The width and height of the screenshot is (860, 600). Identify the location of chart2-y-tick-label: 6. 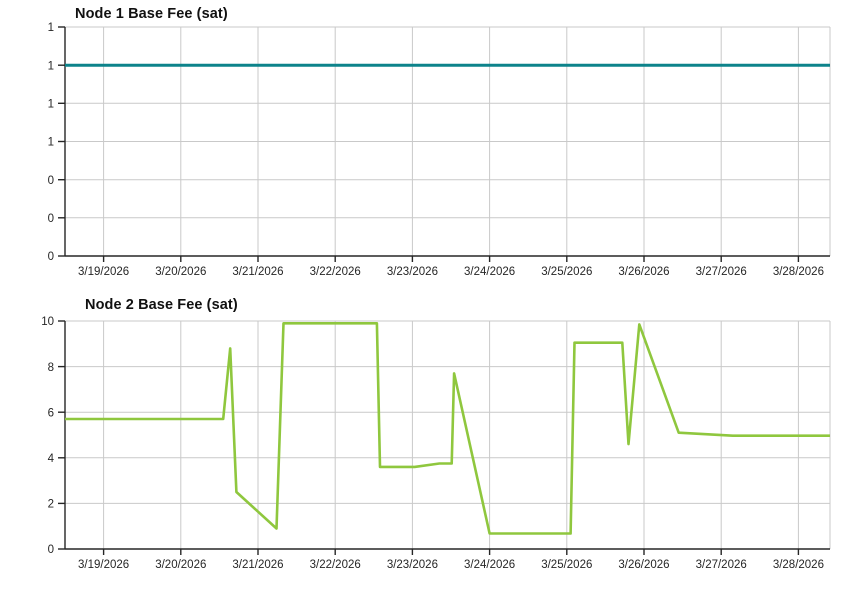
(51, 413).